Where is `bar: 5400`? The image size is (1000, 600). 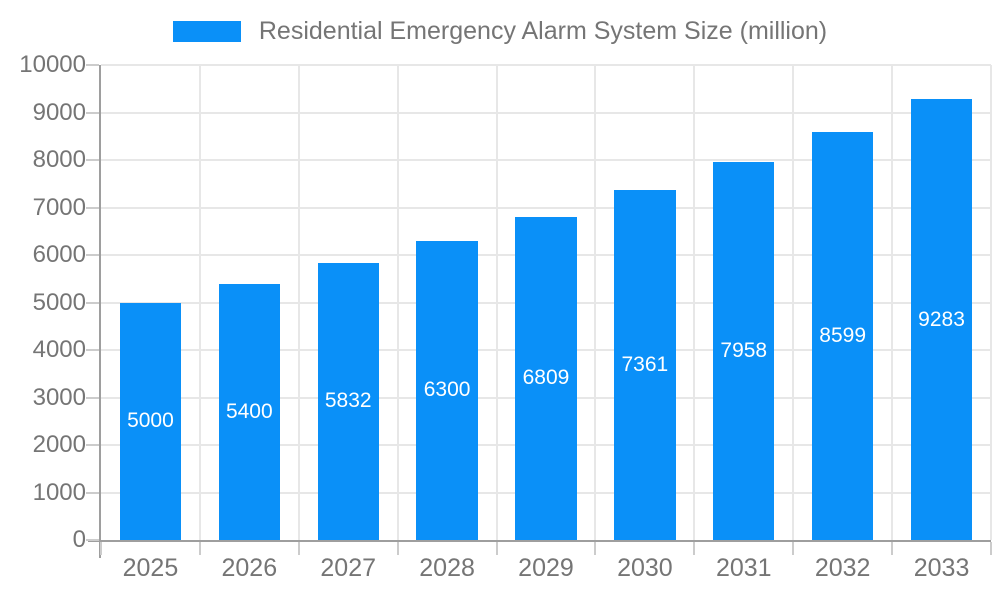
bar: 5400 is located at coordinates (249, 411).